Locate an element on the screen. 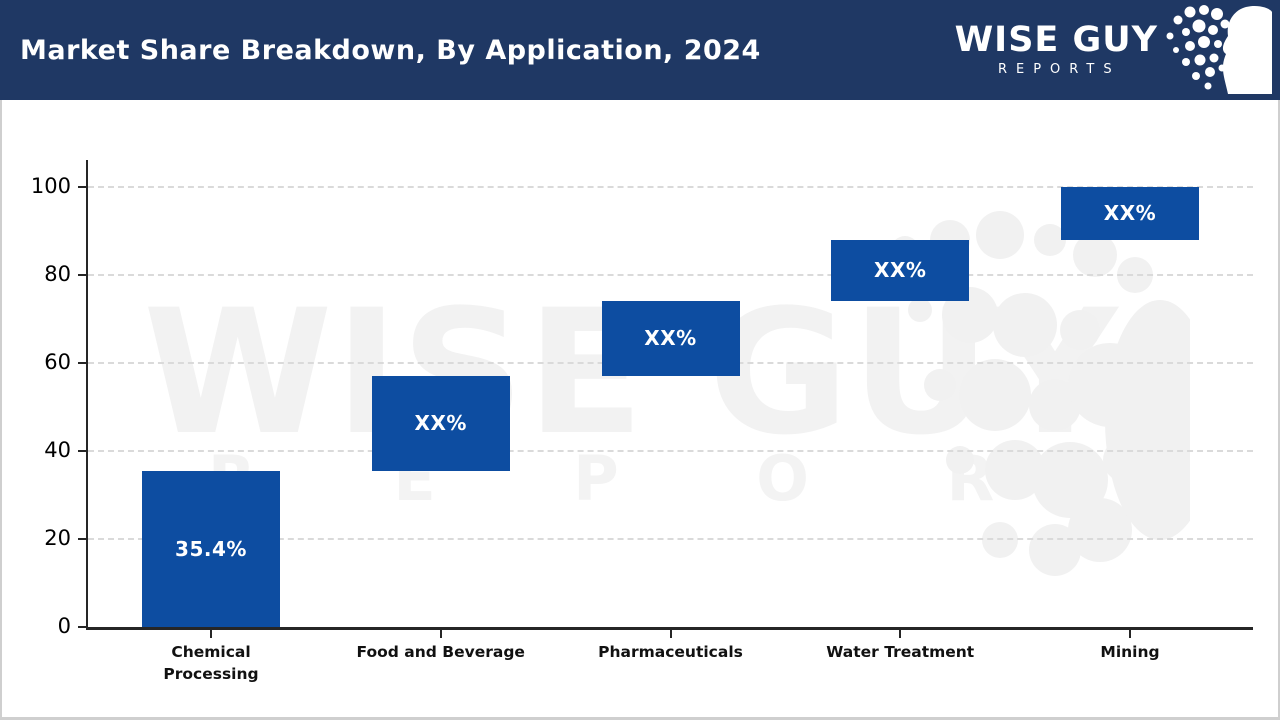 The image size is (1280, 720). bar-segment-2: XX% is located at coordinates (670, 338).